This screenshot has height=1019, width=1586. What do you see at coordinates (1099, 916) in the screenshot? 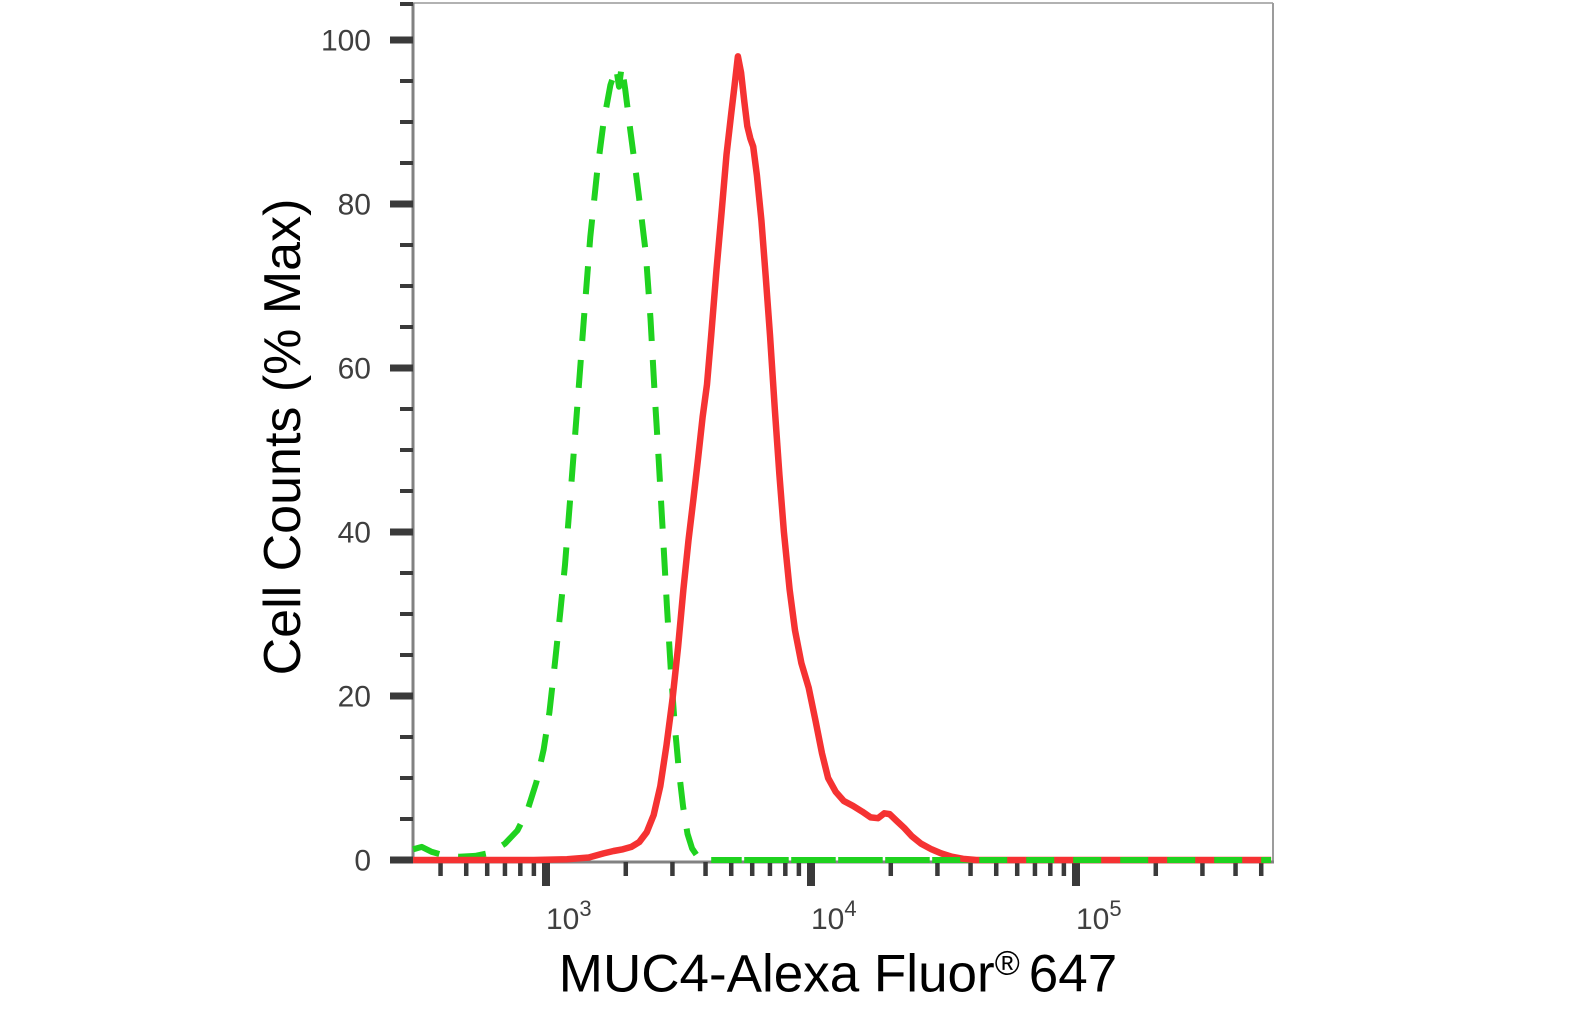
I see `x-tick-label: 10⁵` at bounding box center [1099, 916].